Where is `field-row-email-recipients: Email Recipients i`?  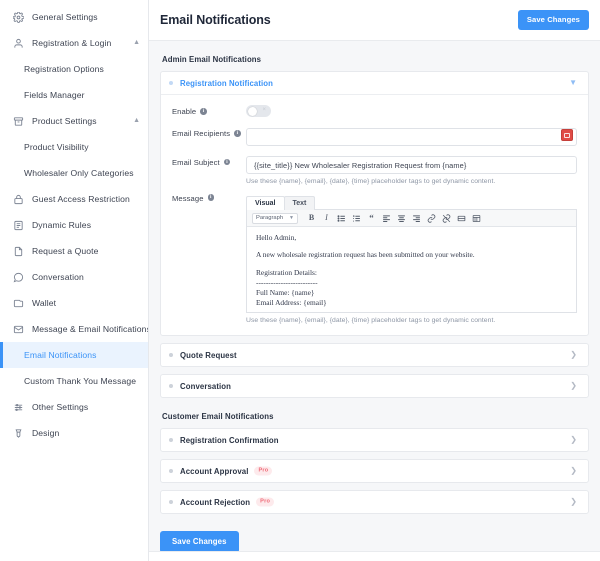 field-row-email-recipients: Email Recipients i is located at coordinates (374, 136).